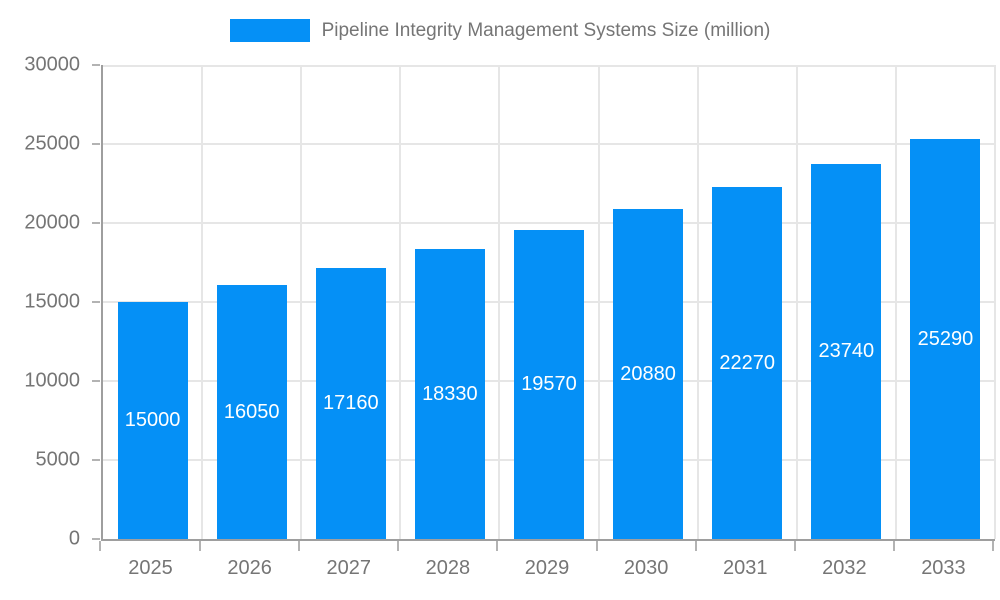  I want to click on y-tick-label: 5000, so click(58, 459).